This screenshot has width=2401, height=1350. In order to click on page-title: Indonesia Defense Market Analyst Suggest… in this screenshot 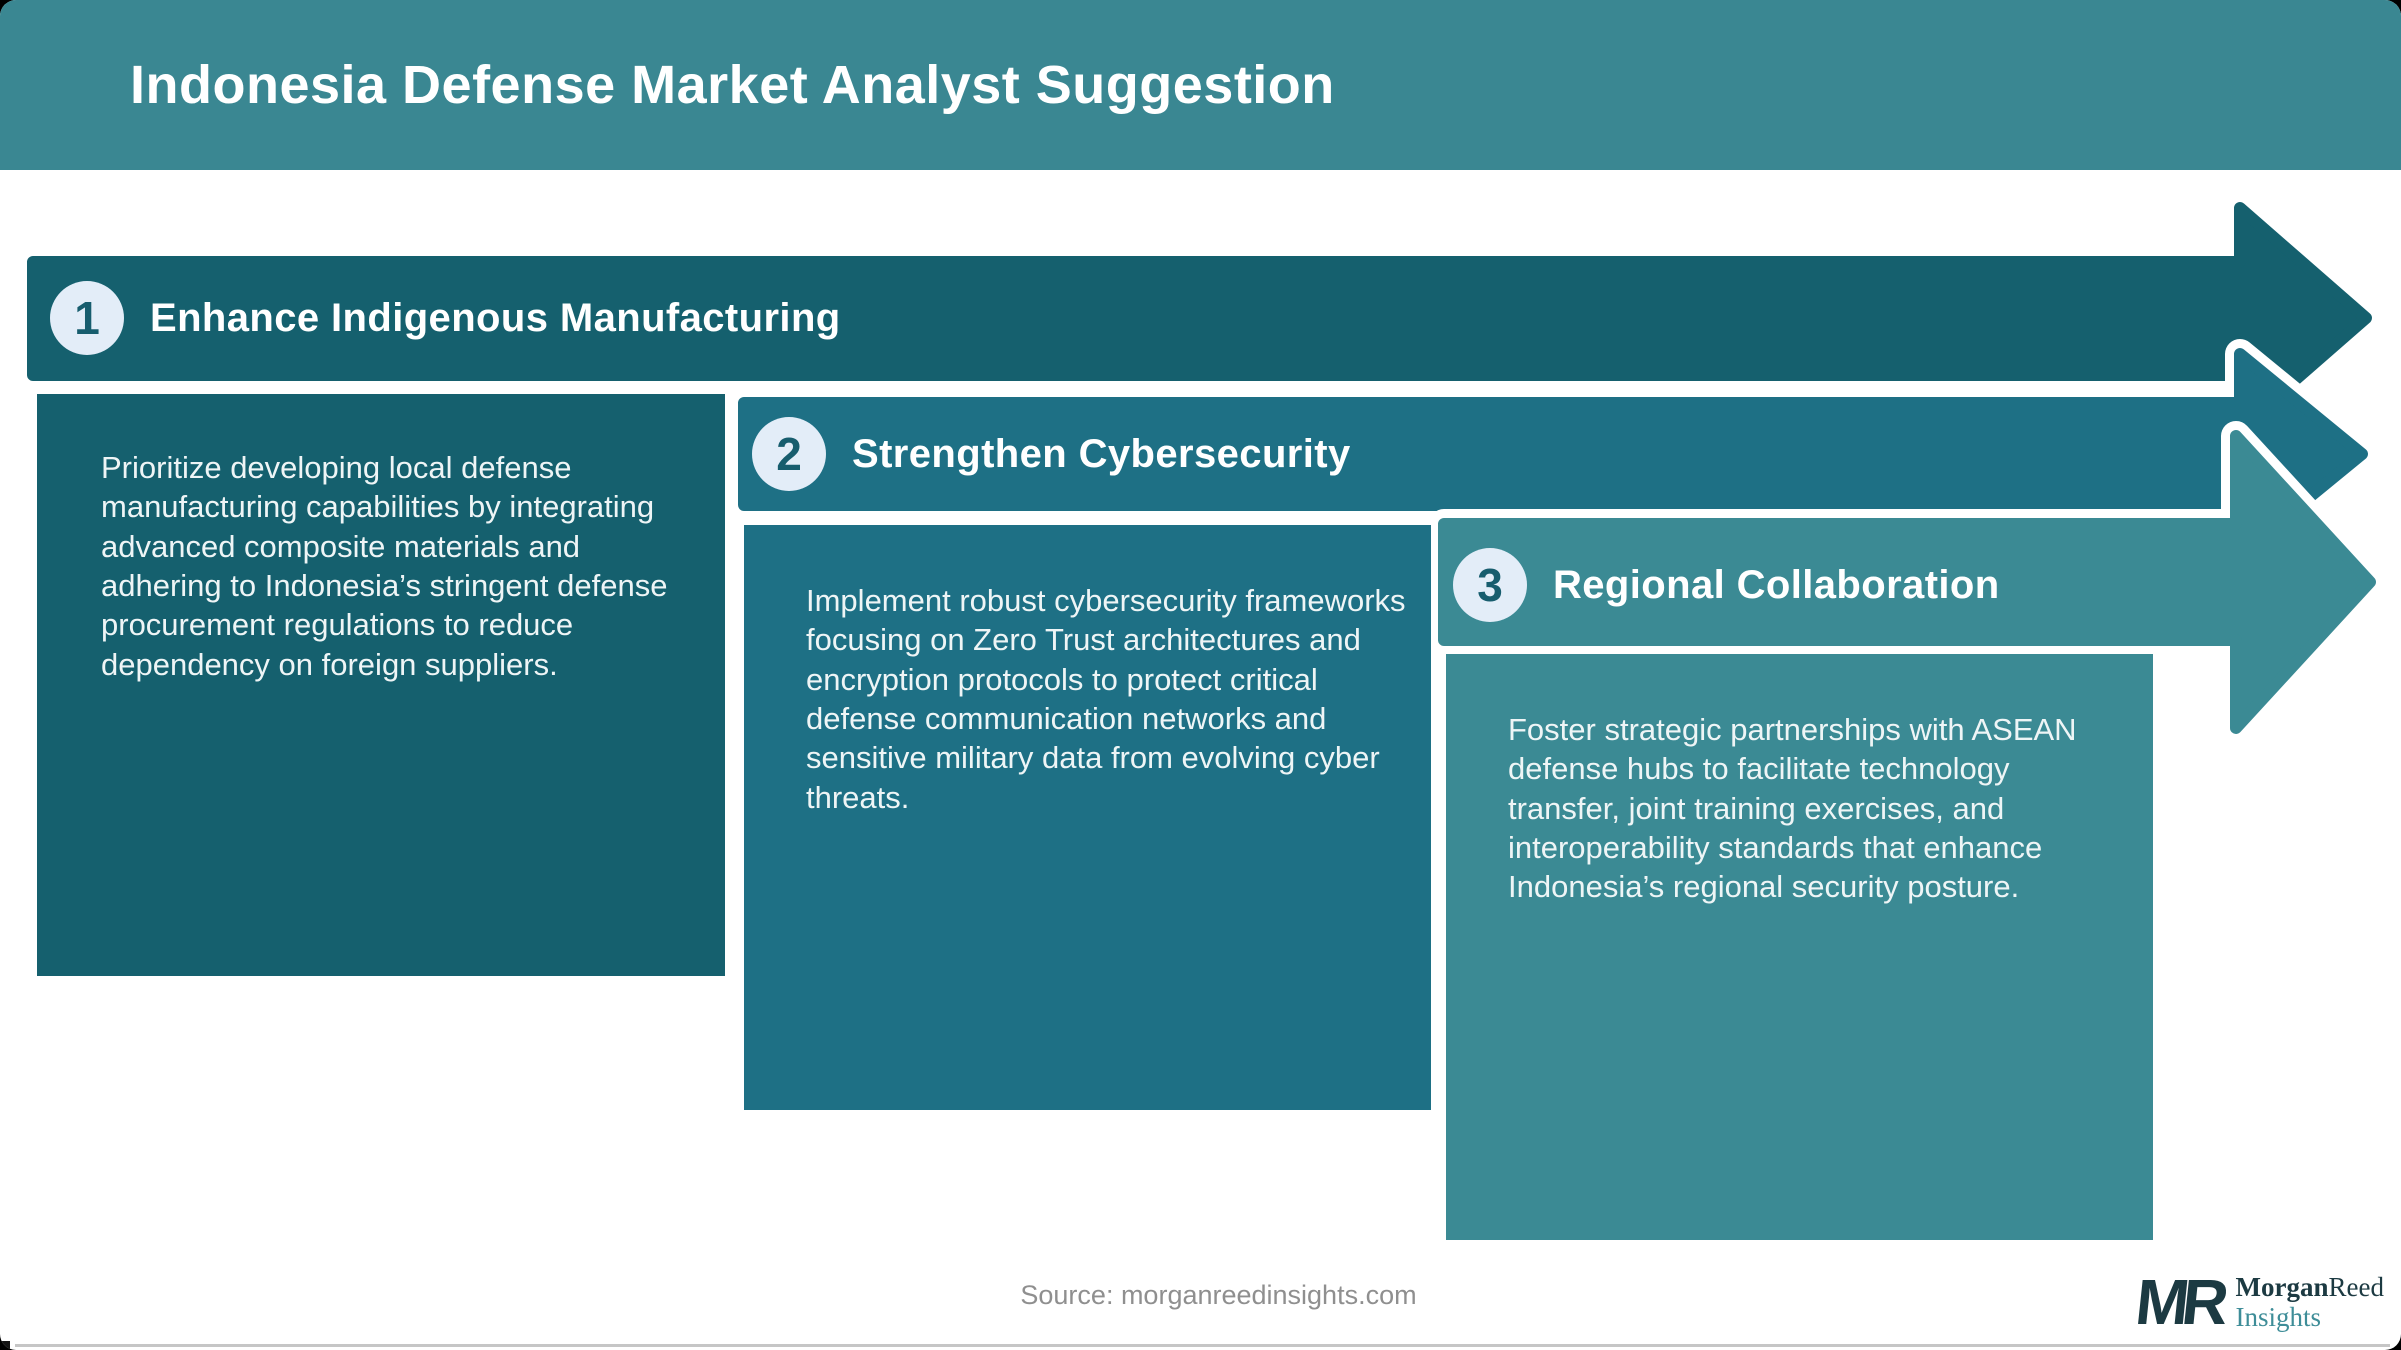, I will do `click(732, 85)`.